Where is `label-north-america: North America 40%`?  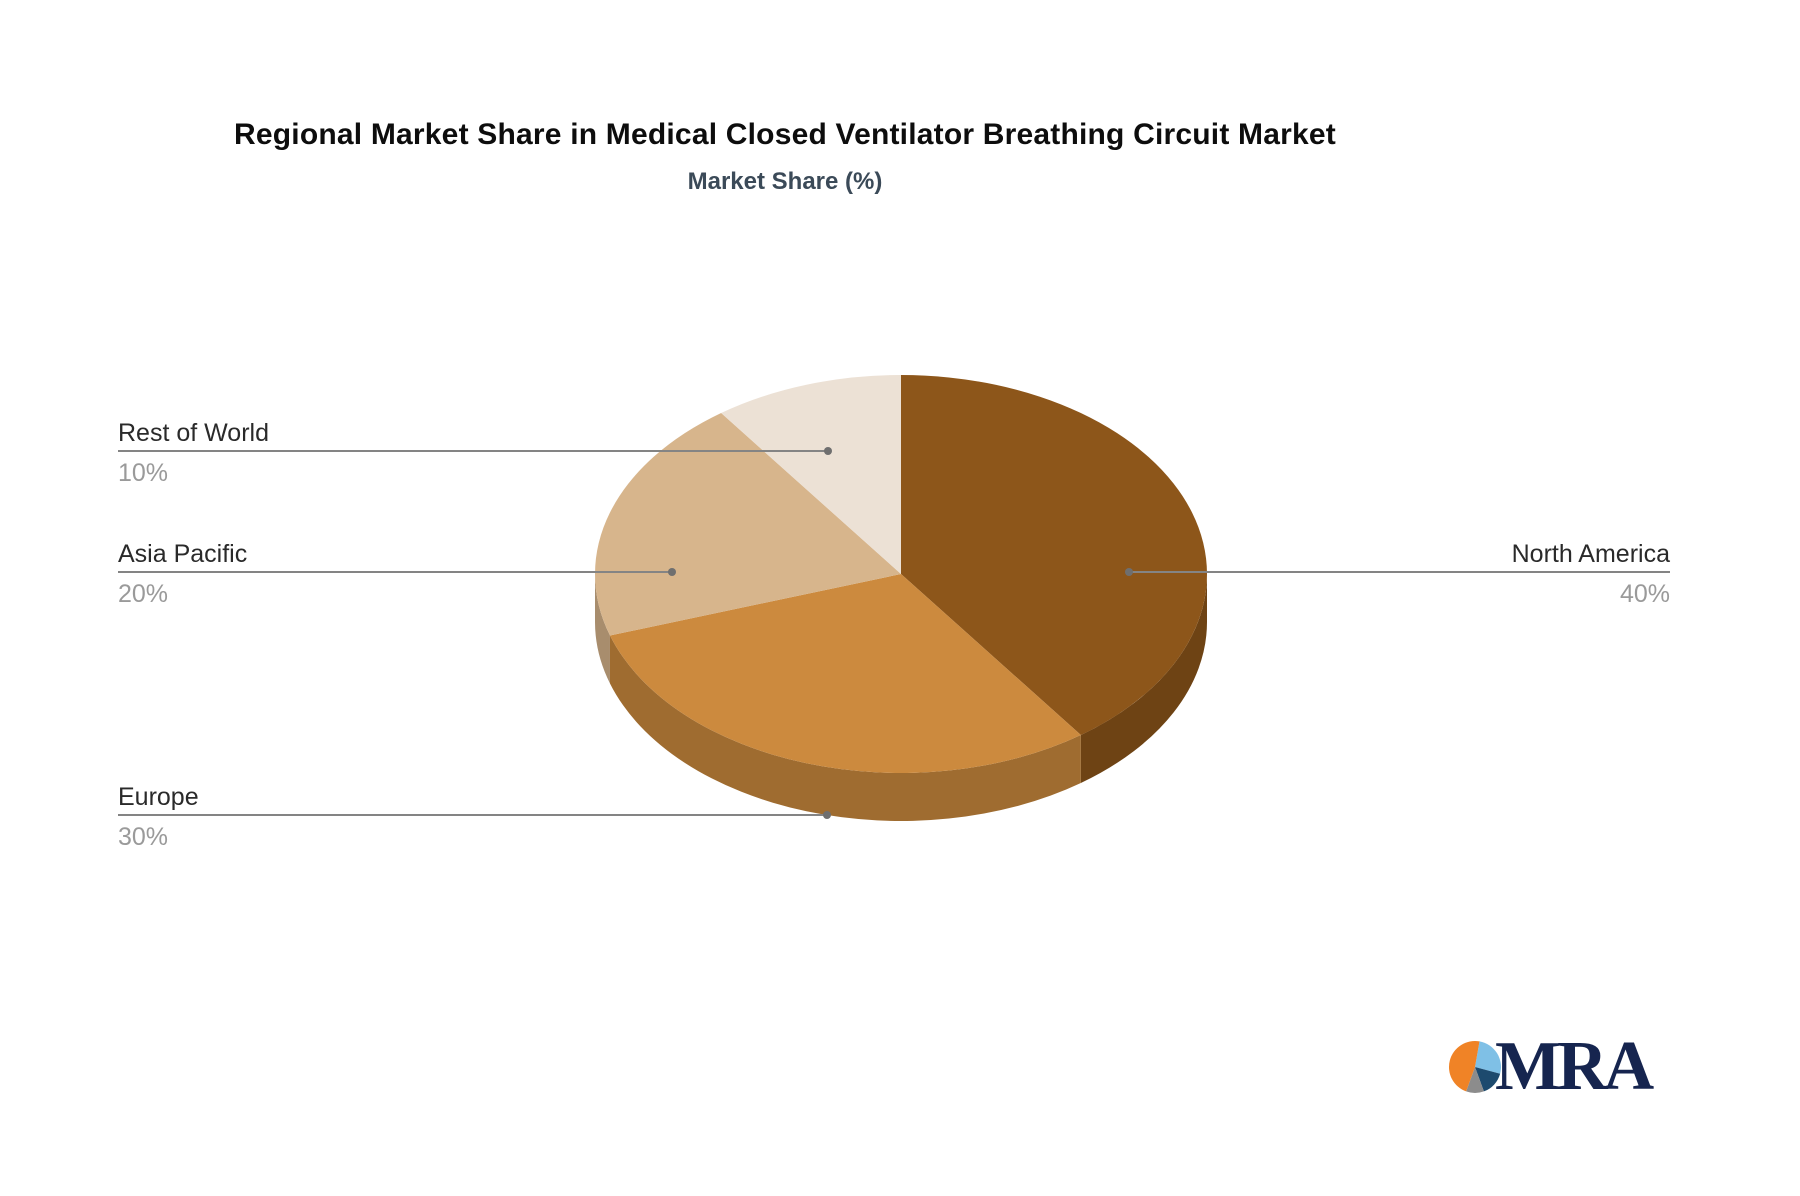 label-north-america: North America 40% is located at coordinates (1397, 574).